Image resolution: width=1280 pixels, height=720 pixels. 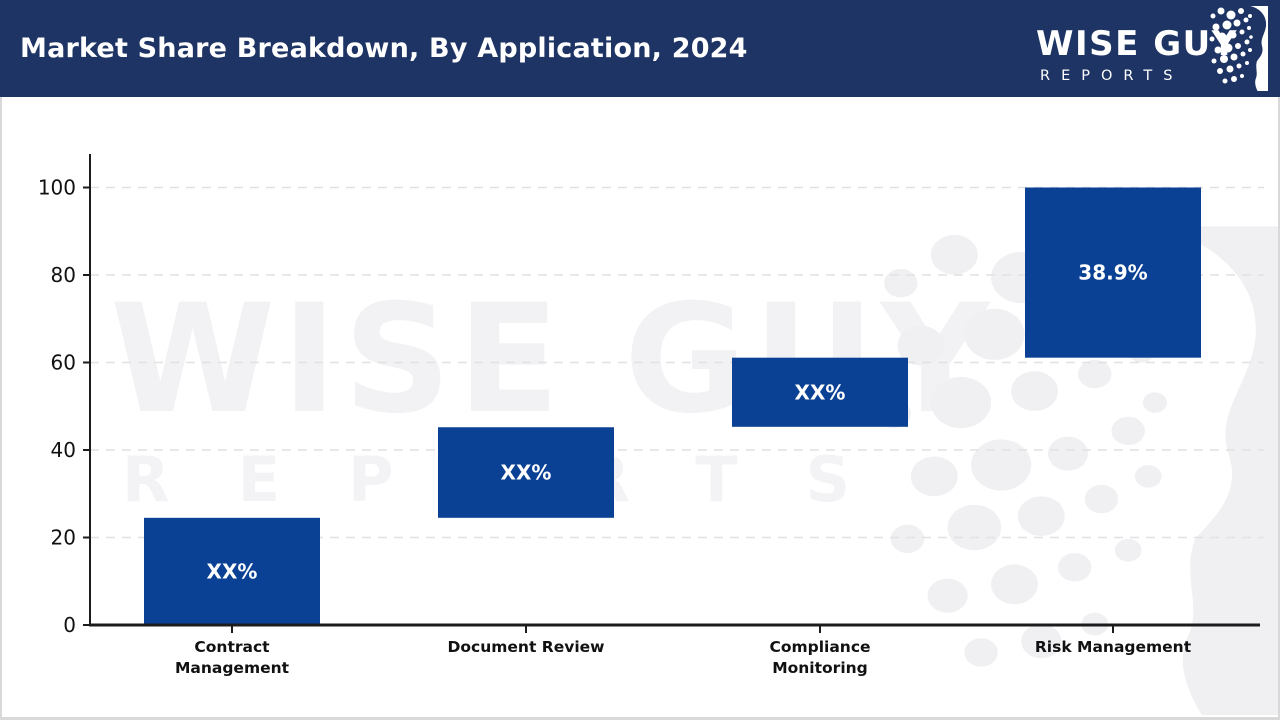 What do you see at coordinates (1112, 273) in the screenshot?
I see `bar-value-label: 38.9%` at bounding box center [1112, 273].